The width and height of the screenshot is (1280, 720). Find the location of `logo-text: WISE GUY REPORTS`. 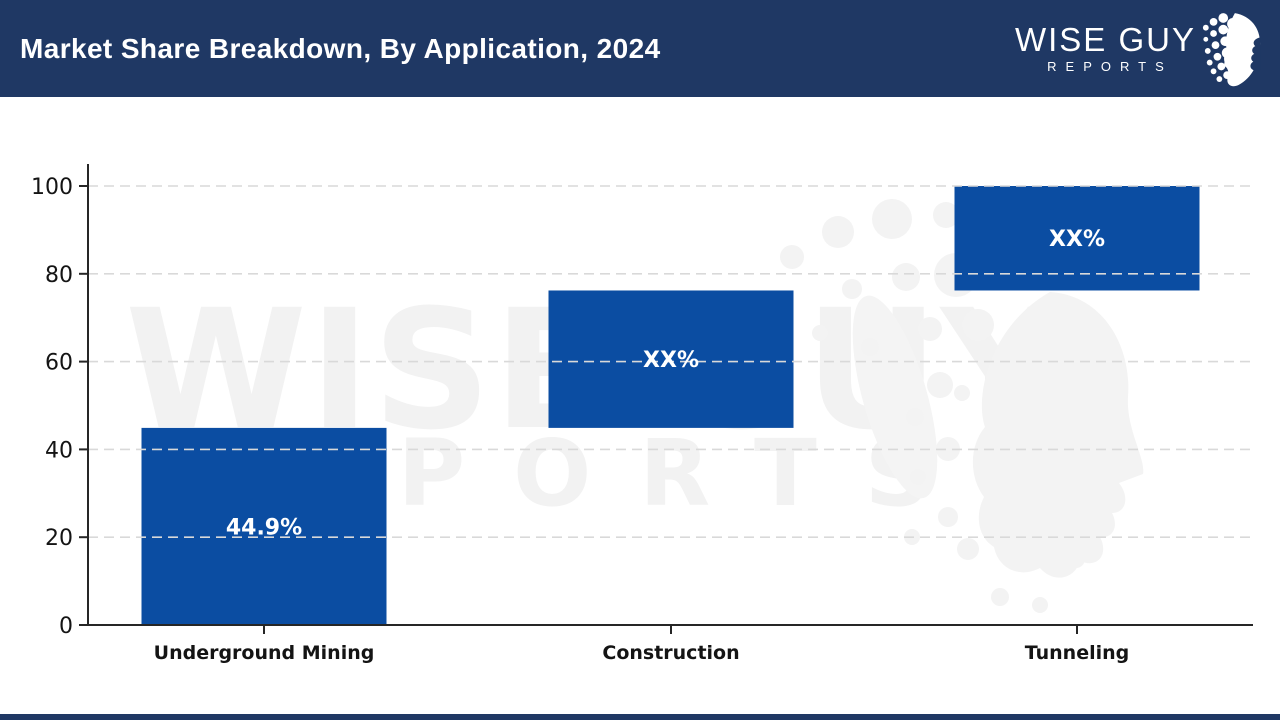

logo-text: WISE GUY REPORTS is located at coordinates (1105, 47).